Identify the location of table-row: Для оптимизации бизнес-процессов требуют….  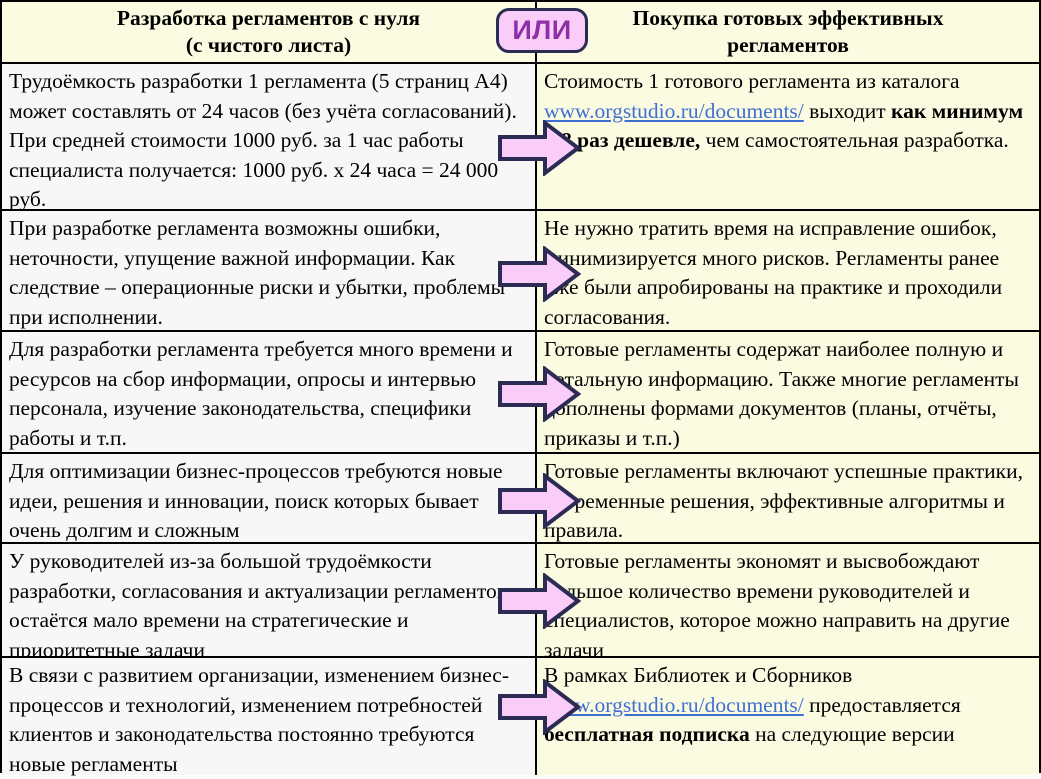
(520, 499).